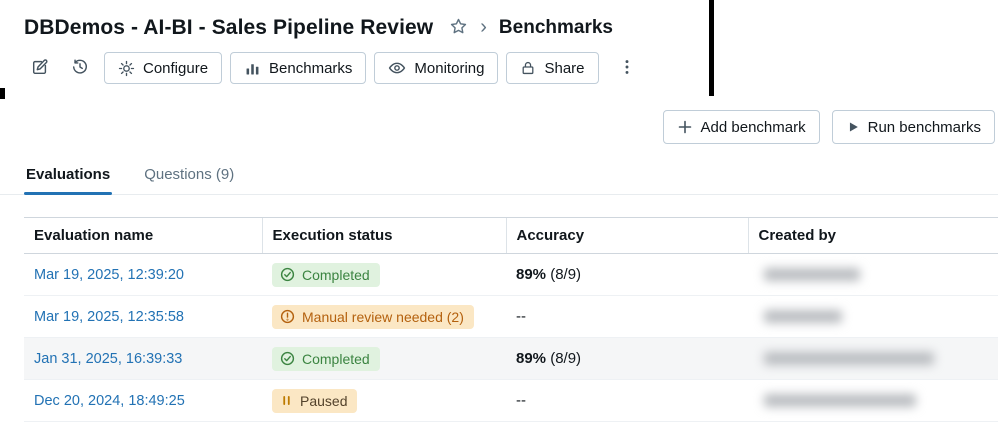 This screenshot has height=438, width=998. Describe the element at coordinates (109, 317) in the screenshot. I see `evaluation-name-link: Mar 19, 2025, 12:35:58` at that location.